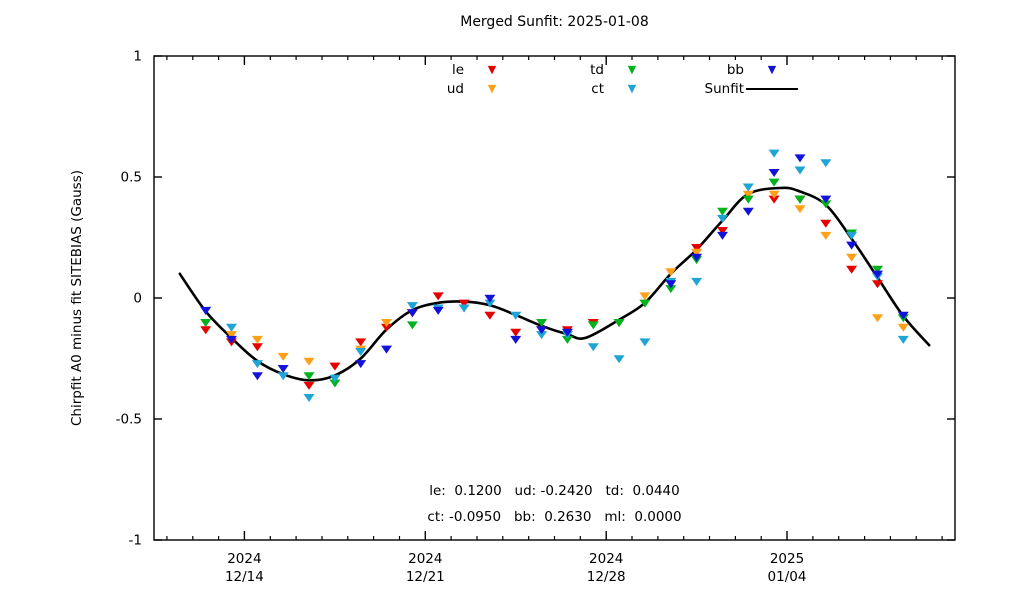 This screenshot has height=600, width=1024. I want to click on line-sample-icon, so click(772, 88).